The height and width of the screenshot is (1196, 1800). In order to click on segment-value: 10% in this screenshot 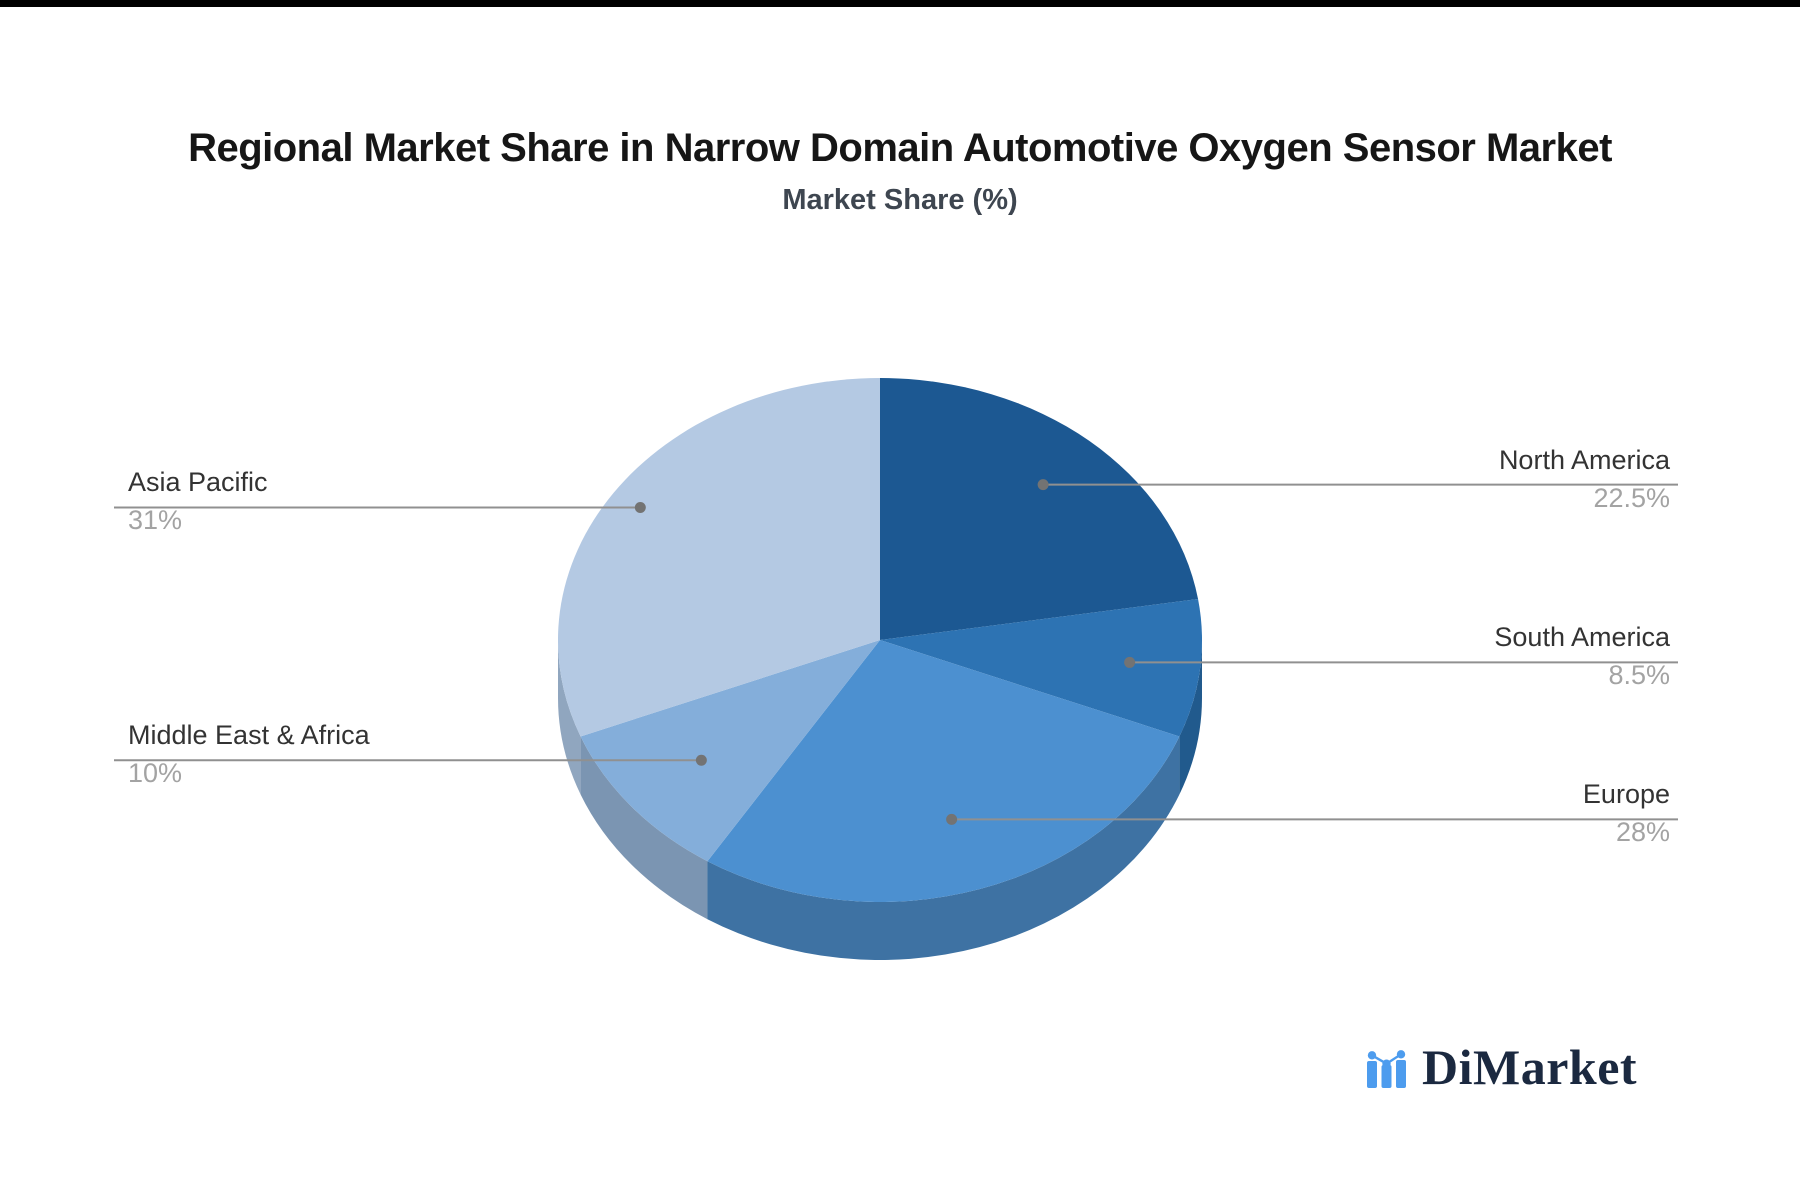, I will do `click(155, 773)`.